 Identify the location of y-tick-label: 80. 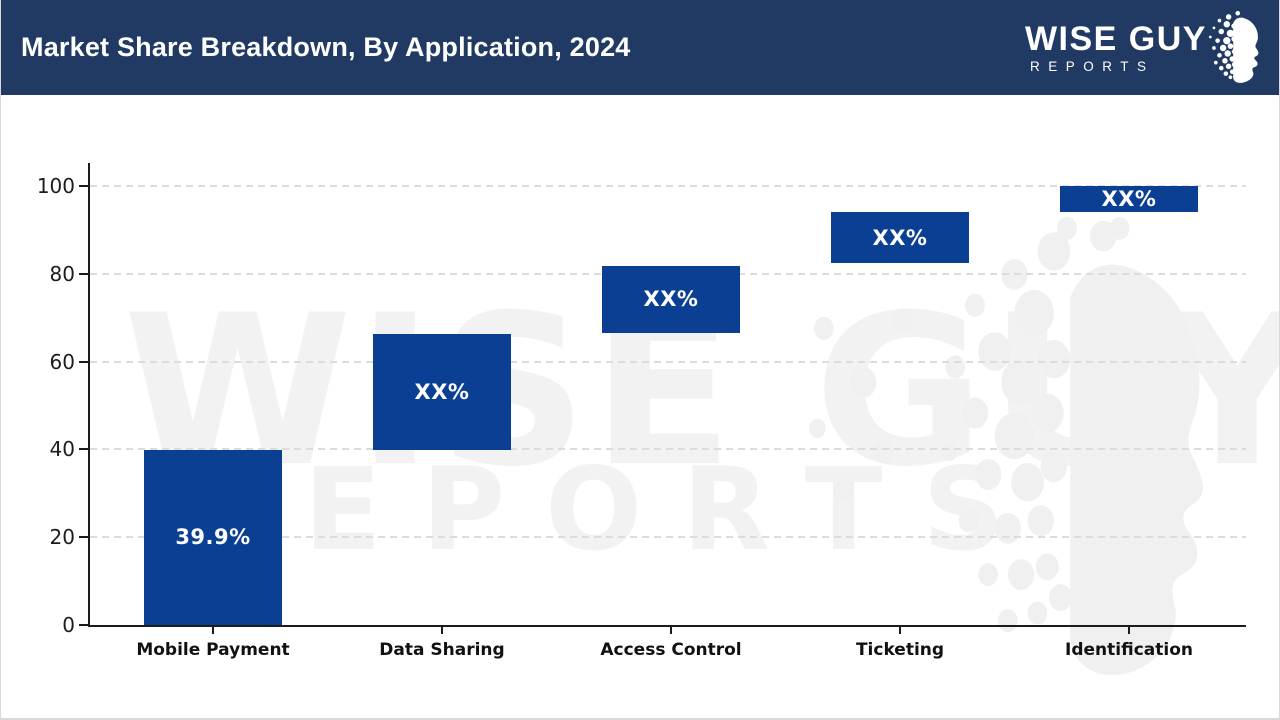
(62, 273).